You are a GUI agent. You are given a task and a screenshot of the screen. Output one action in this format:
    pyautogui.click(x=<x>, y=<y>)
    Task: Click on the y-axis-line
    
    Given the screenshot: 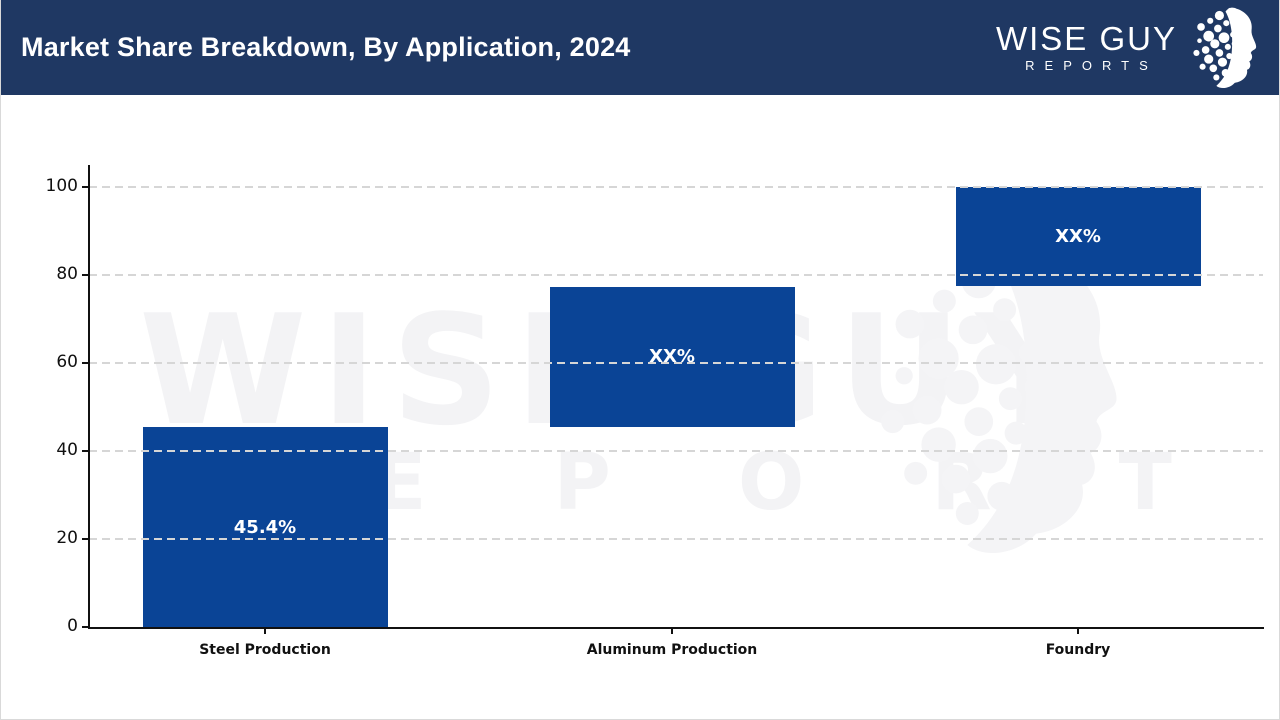 What is the action you would take?
    pyautogui.click(x=89, y=397)
    